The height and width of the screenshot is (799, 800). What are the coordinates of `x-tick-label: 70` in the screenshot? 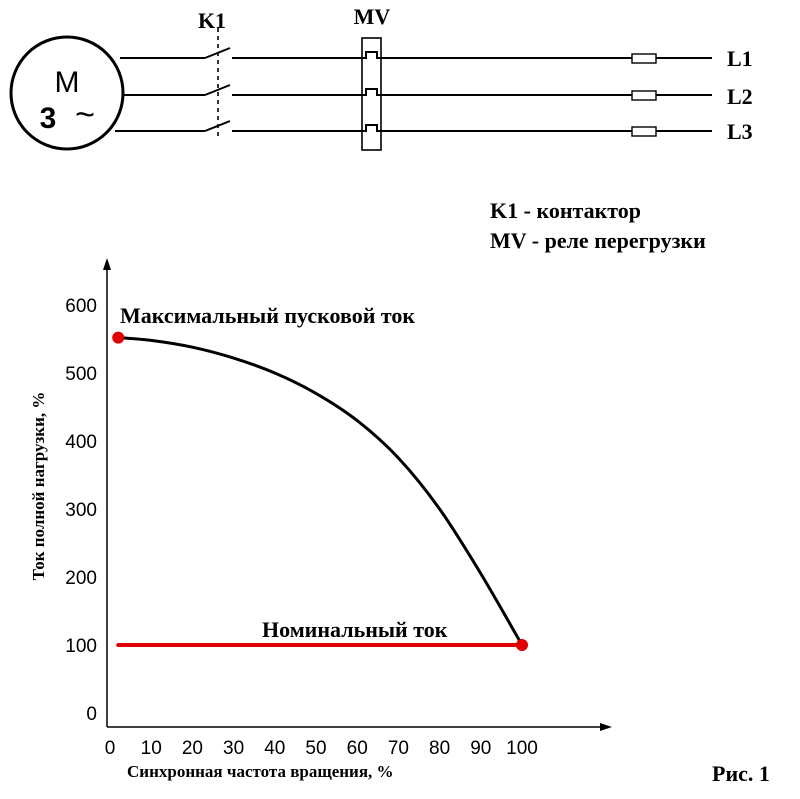 It's located at (398, 748).